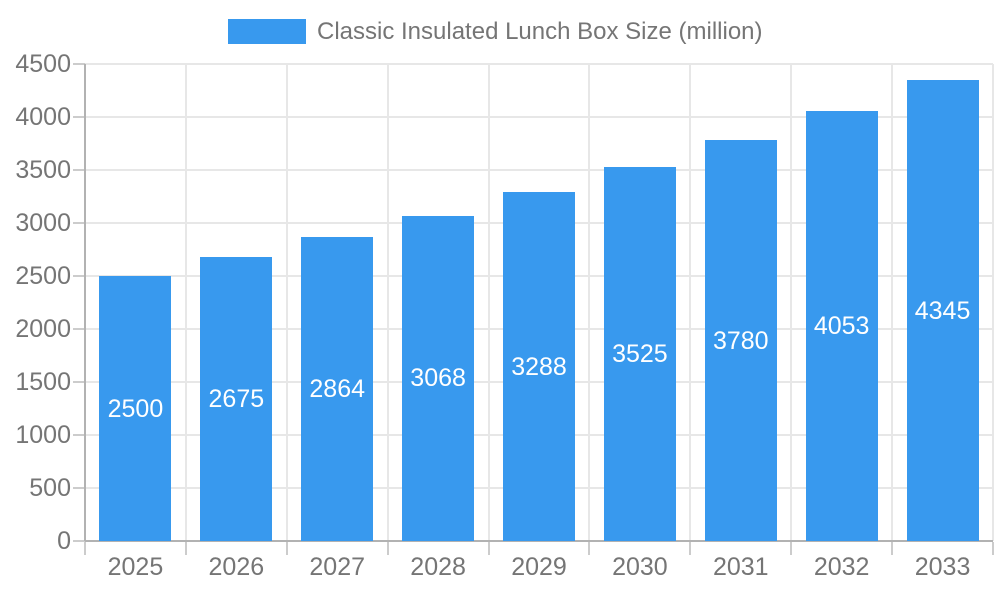  What do you see at coordinates (539, 567) in the screenshot?
I see `x-tick-label: 2029` at bounding box center [539, 567].